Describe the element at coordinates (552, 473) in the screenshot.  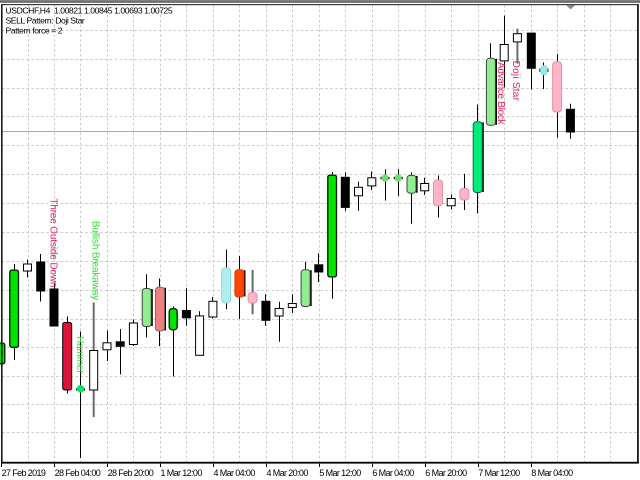
I see `svg-text: 8 Mar 04:00` at that location.